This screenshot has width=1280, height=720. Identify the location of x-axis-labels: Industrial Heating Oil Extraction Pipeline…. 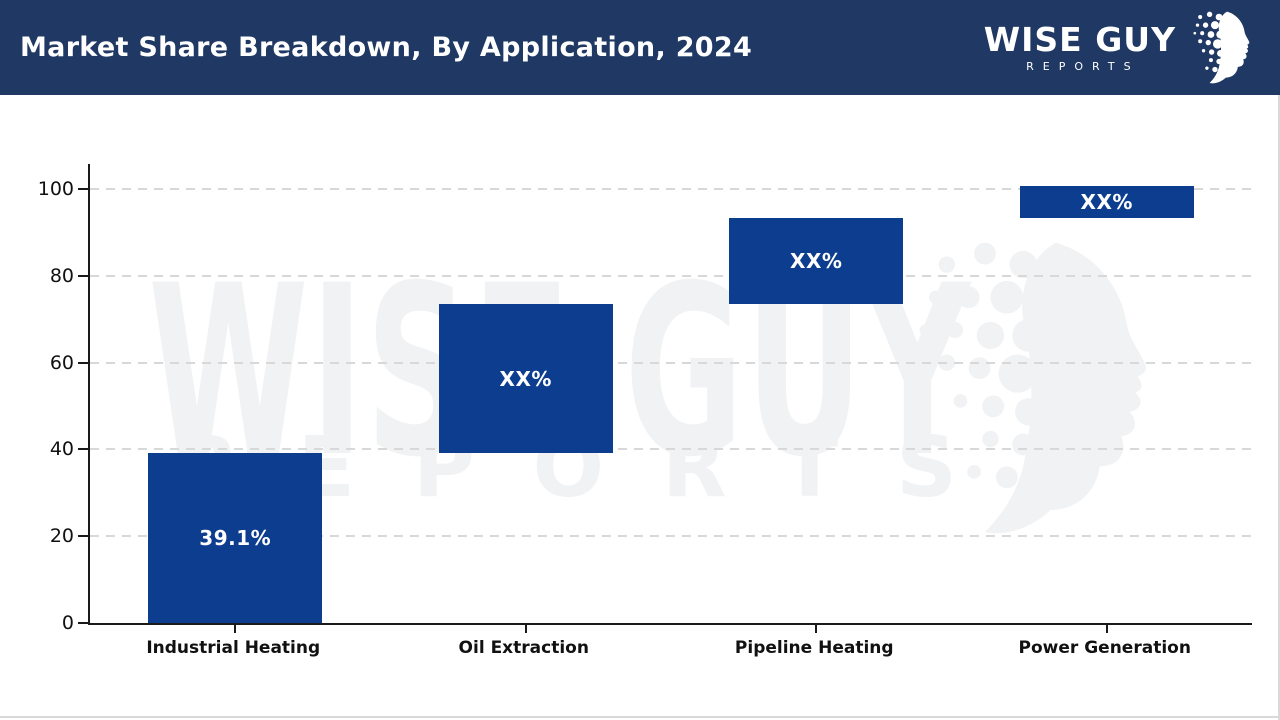
(669, 648).